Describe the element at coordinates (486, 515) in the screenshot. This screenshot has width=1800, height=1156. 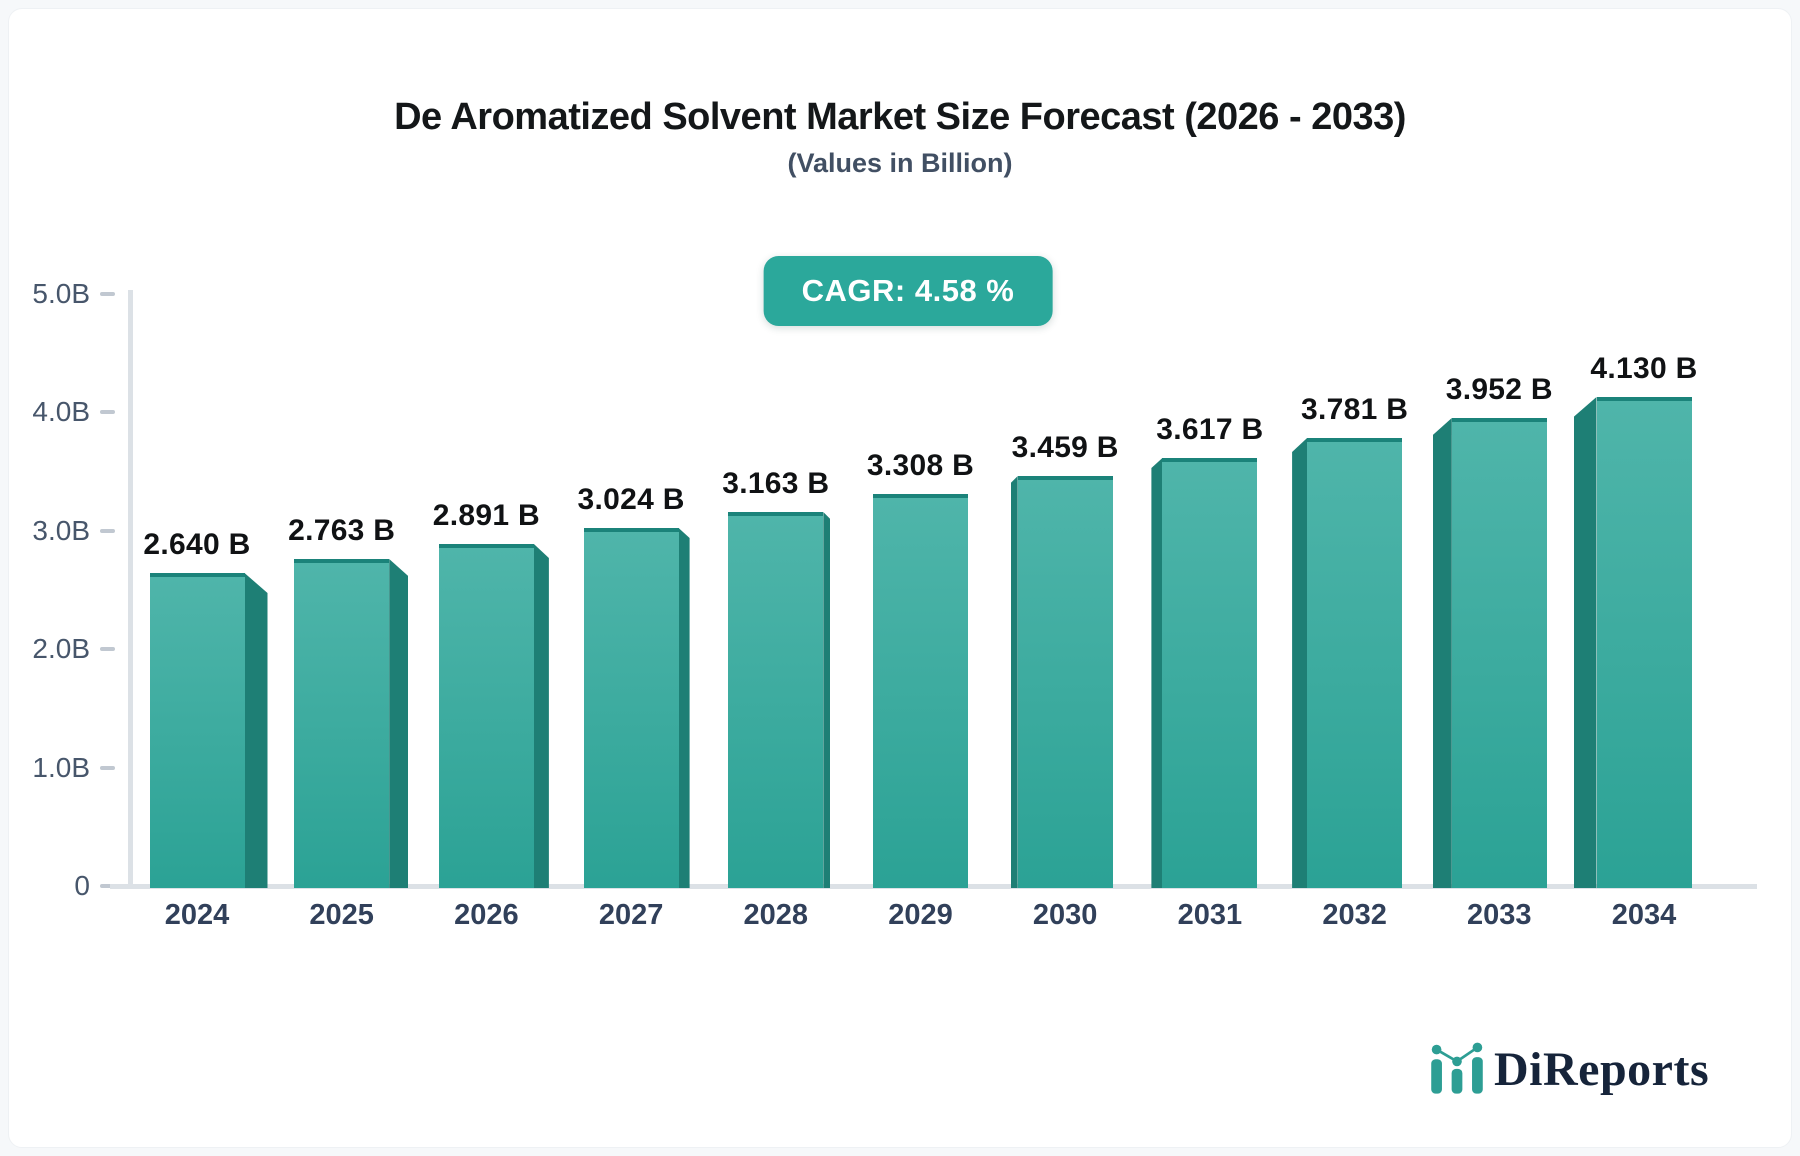
I see `bar-value-label: 2.891 B` at that location.